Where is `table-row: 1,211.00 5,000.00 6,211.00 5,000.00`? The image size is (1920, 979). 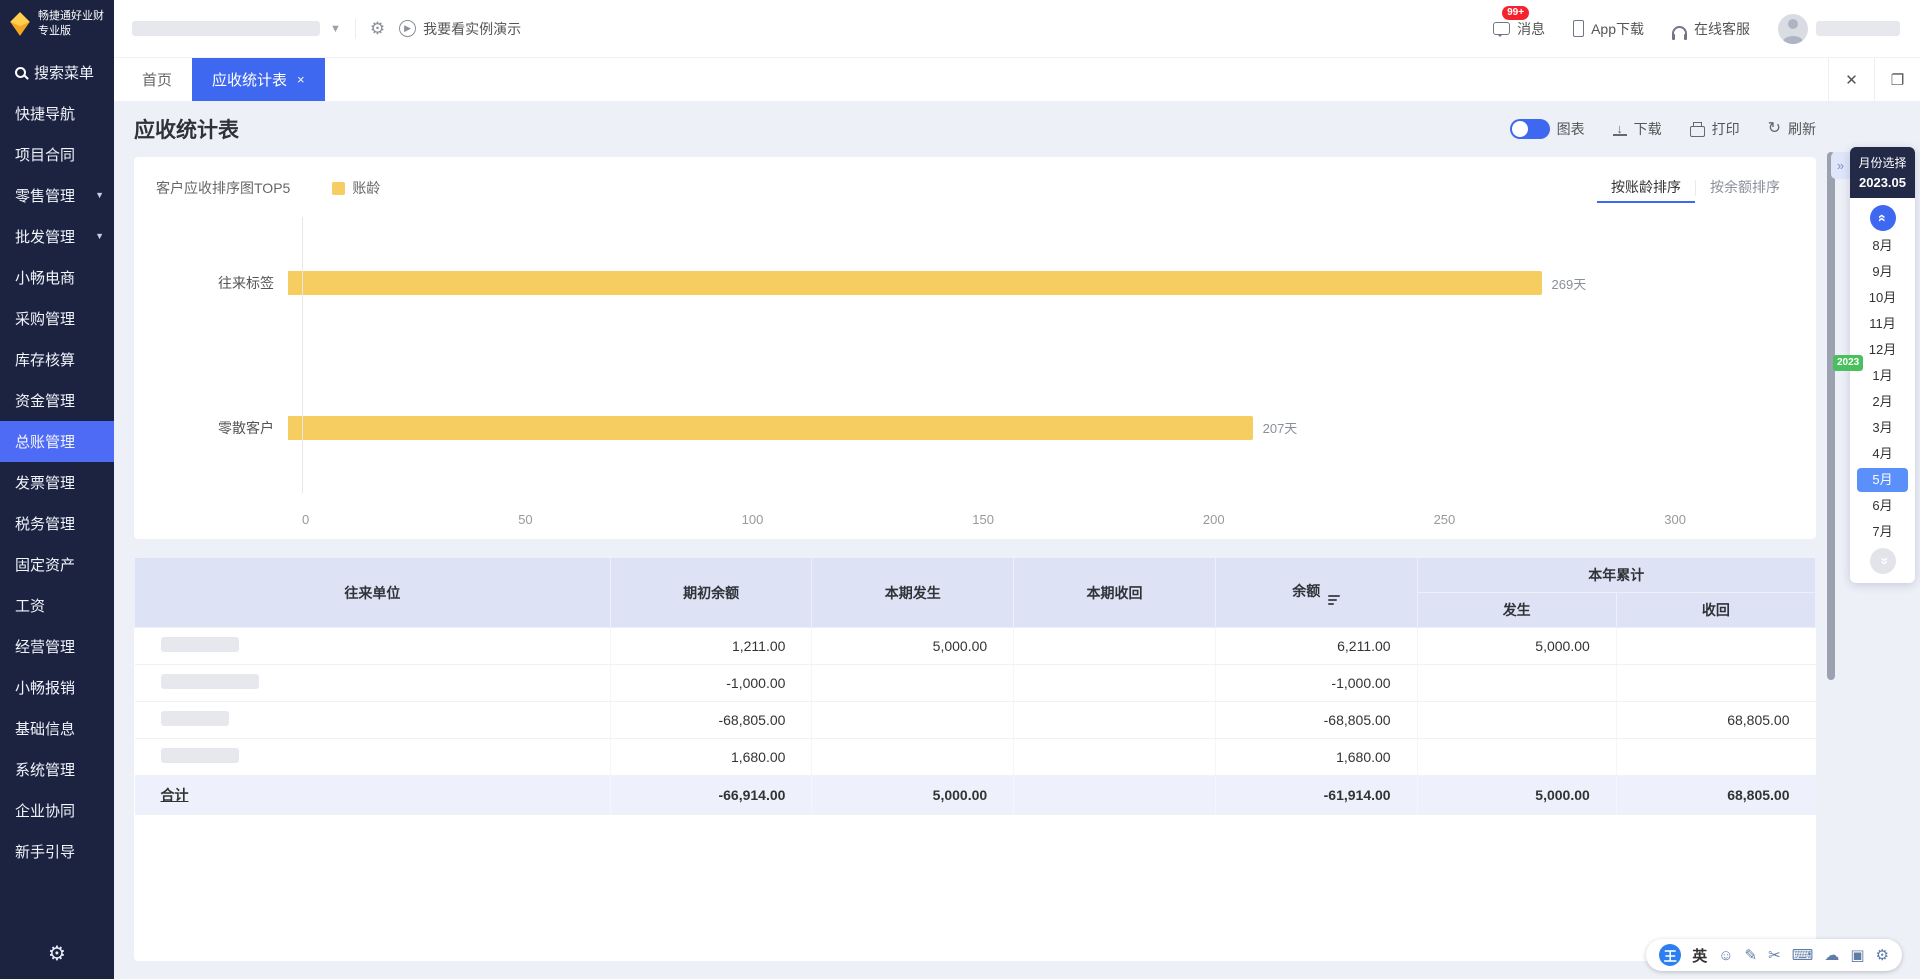
table-row: 1,211.00 5,000.00 6,211.00 5,000.00 is located at coordinates (975, 646).